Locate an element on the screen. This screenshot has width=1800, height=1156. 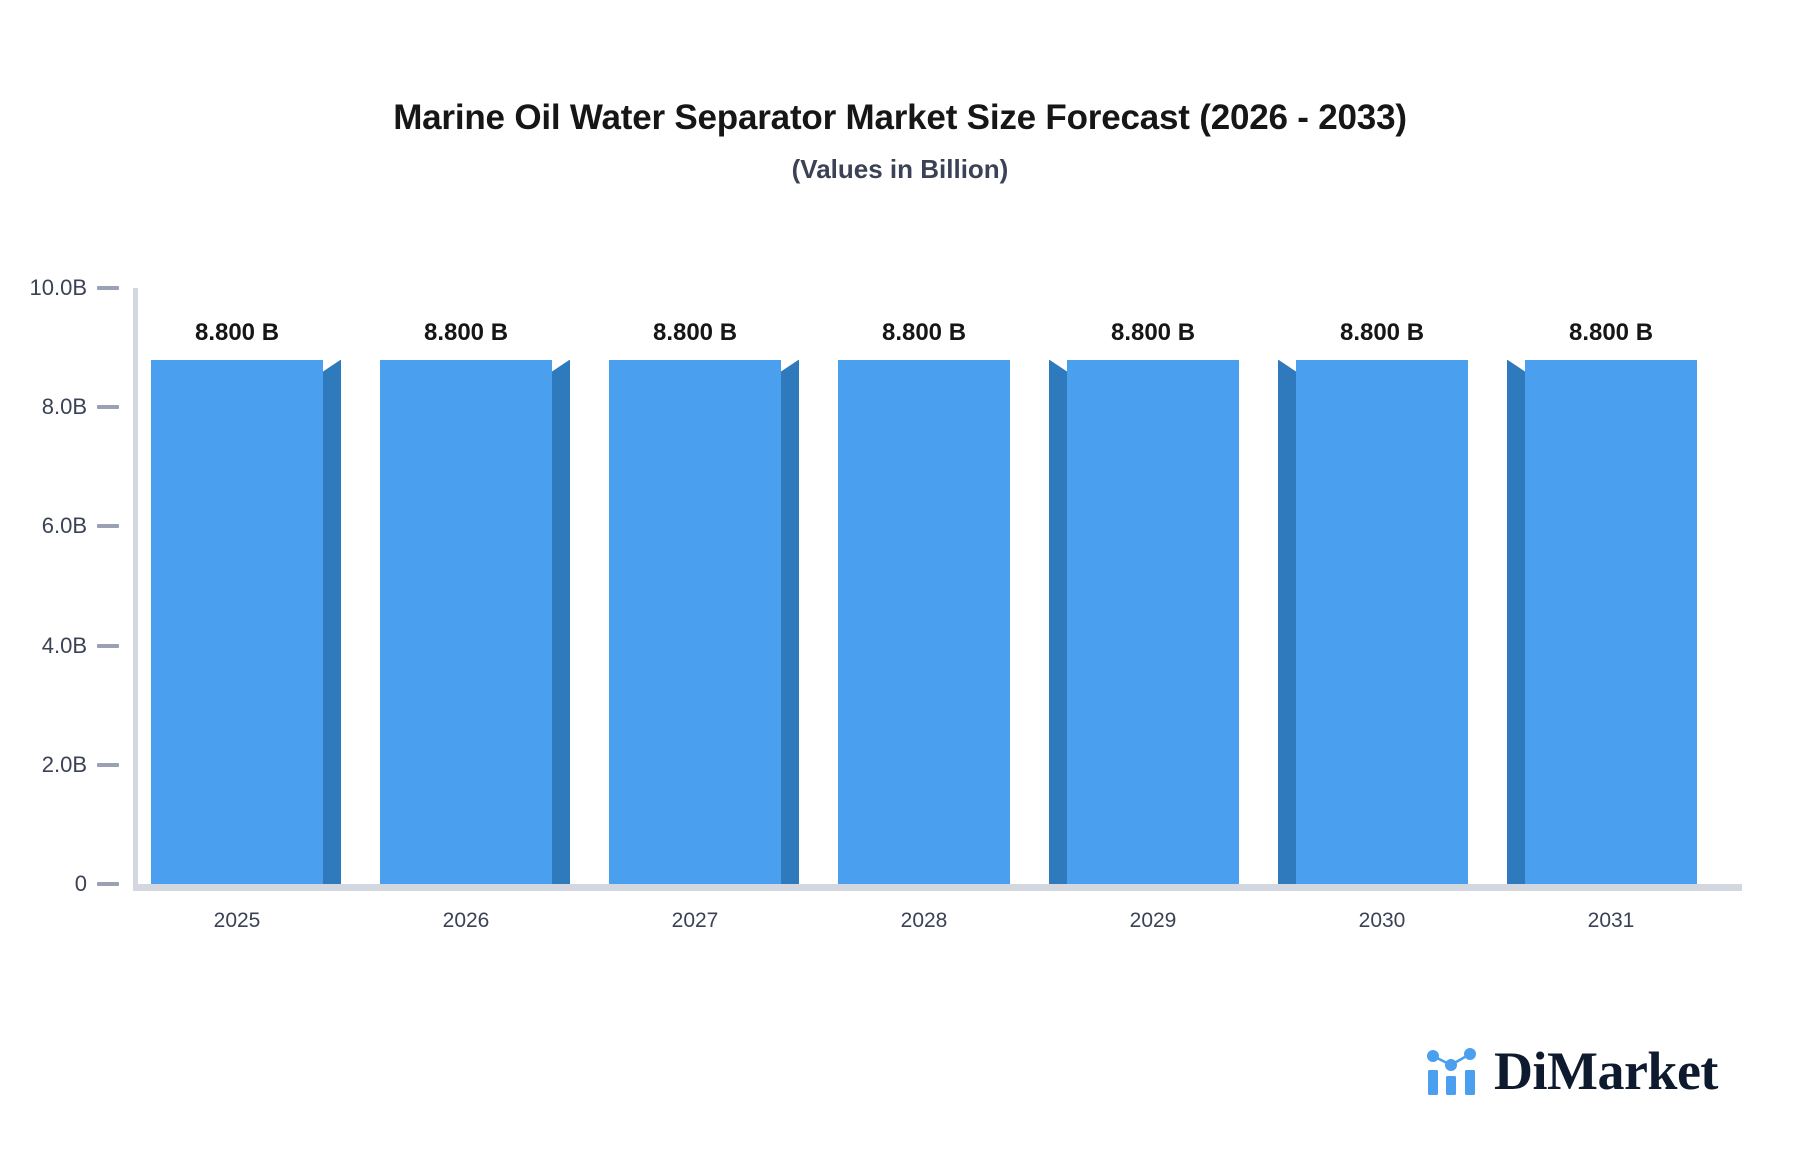
x-axis-tick-label: 2027 is located at coordinates (695, 920).